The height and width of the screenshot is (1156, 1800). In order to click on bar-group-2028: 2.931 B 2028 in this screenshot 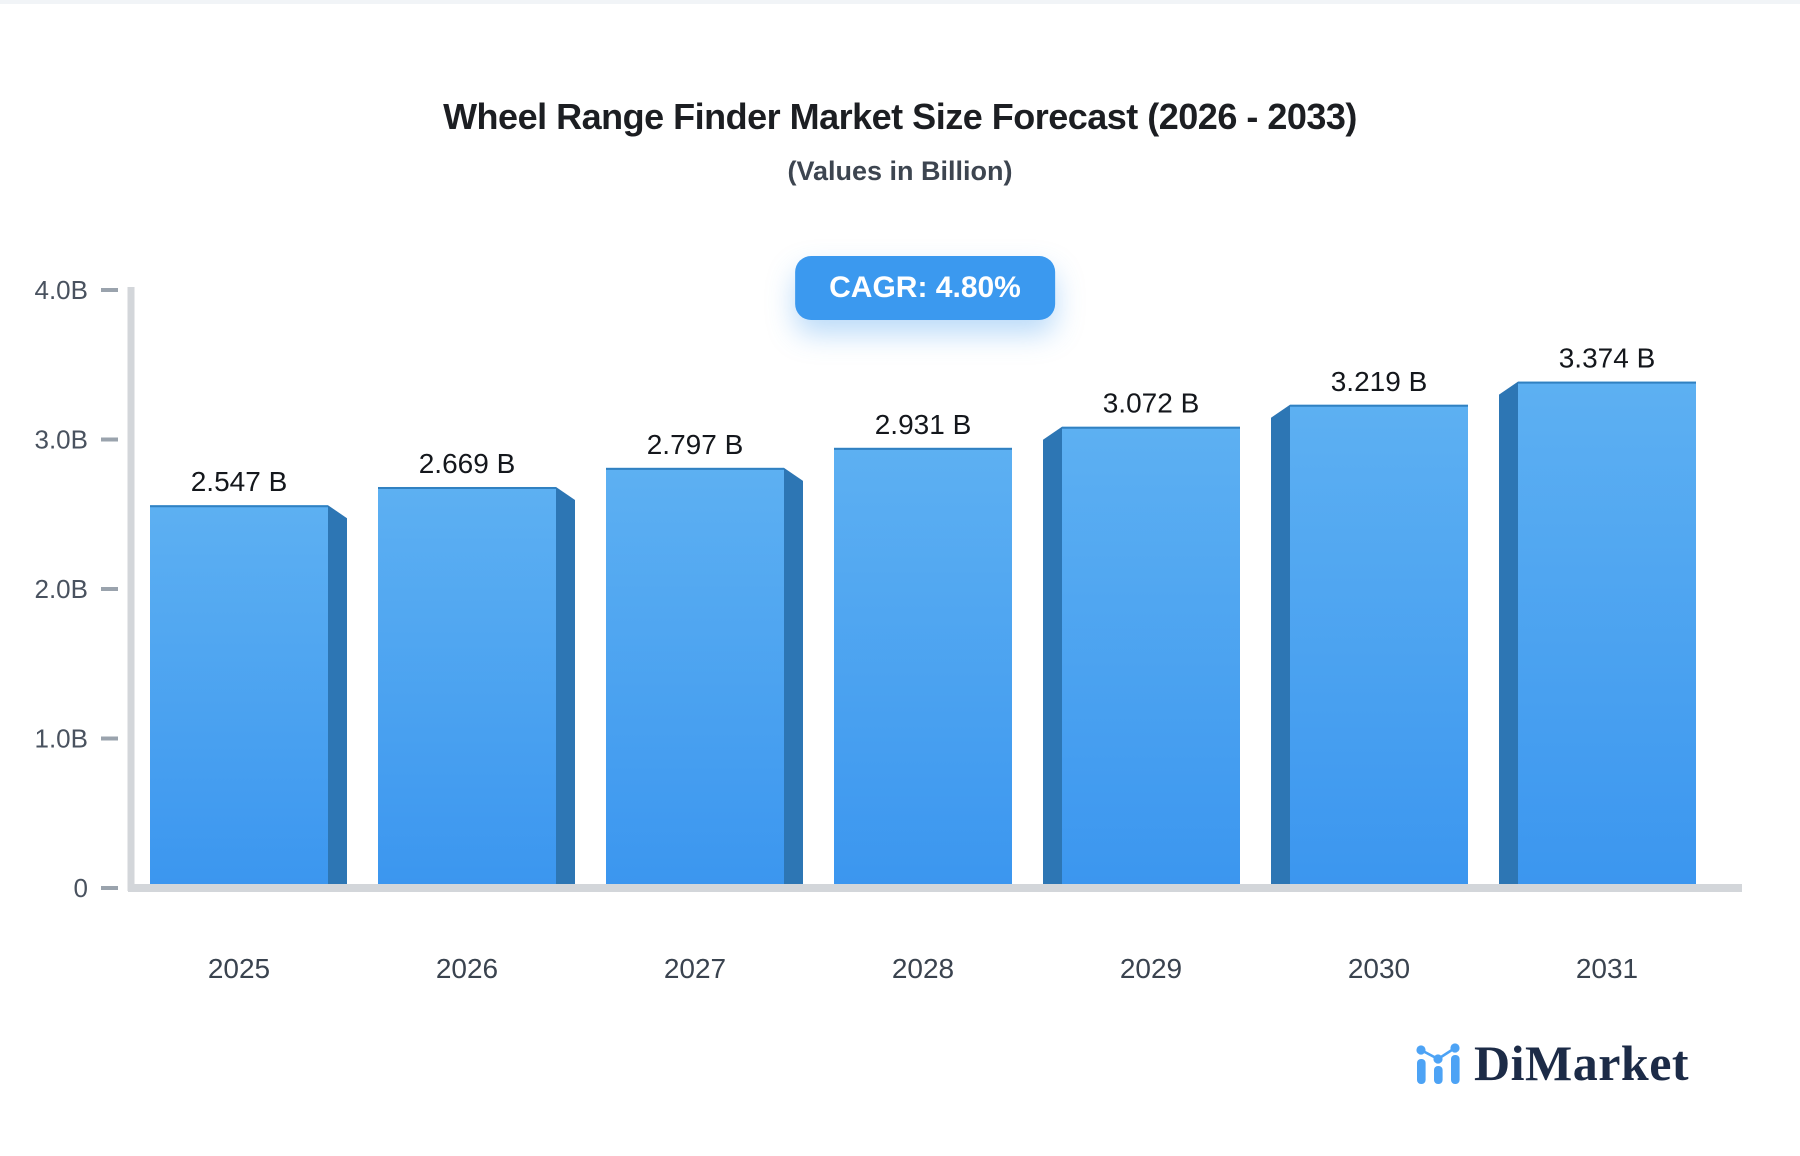, I will do `click(923, 696)`.